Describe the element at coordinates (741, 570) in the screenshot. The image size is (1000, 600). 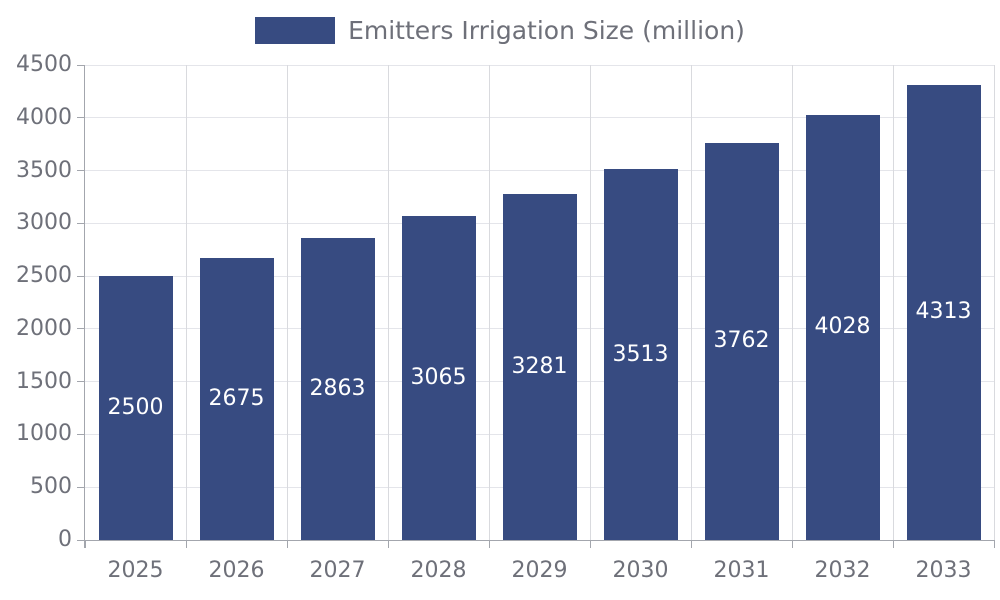
I see `x-axis-label: 2031` at that location.